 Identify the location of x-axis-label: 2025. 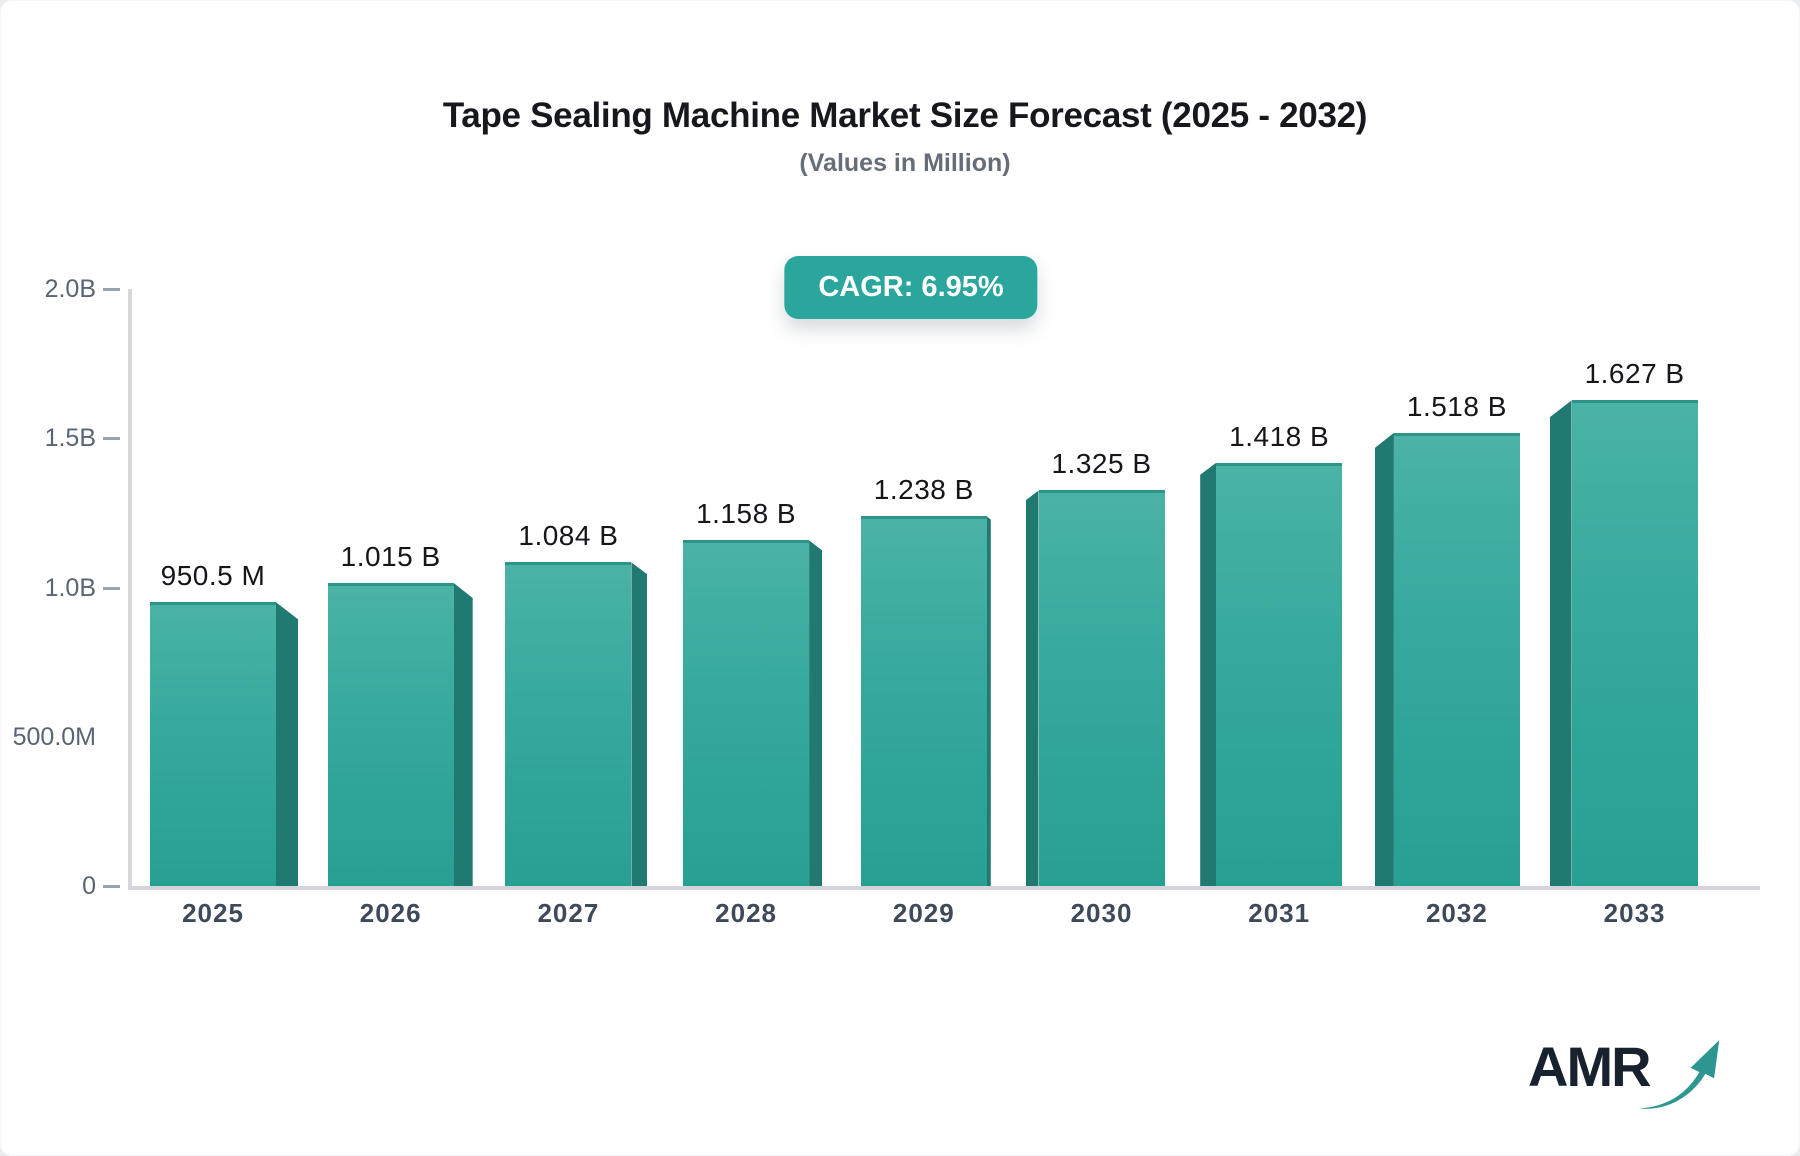
(213, 913).